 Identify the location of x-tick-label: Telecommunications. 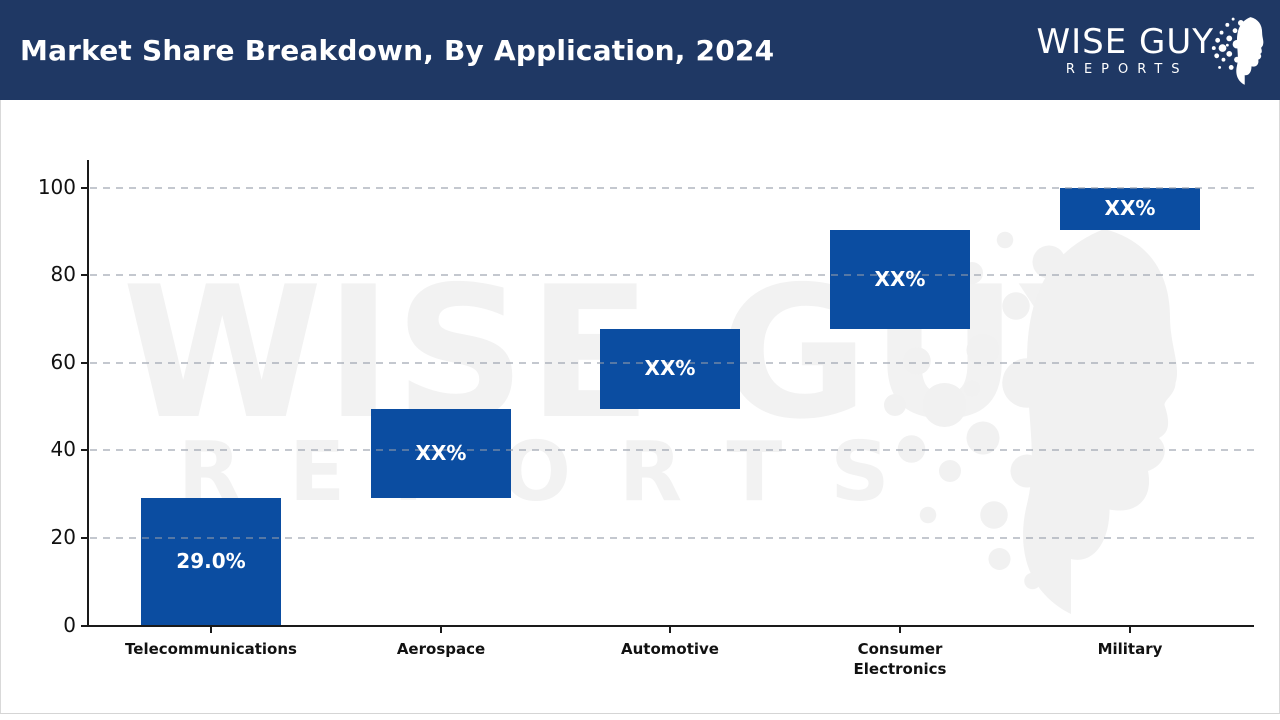
(211, 649).